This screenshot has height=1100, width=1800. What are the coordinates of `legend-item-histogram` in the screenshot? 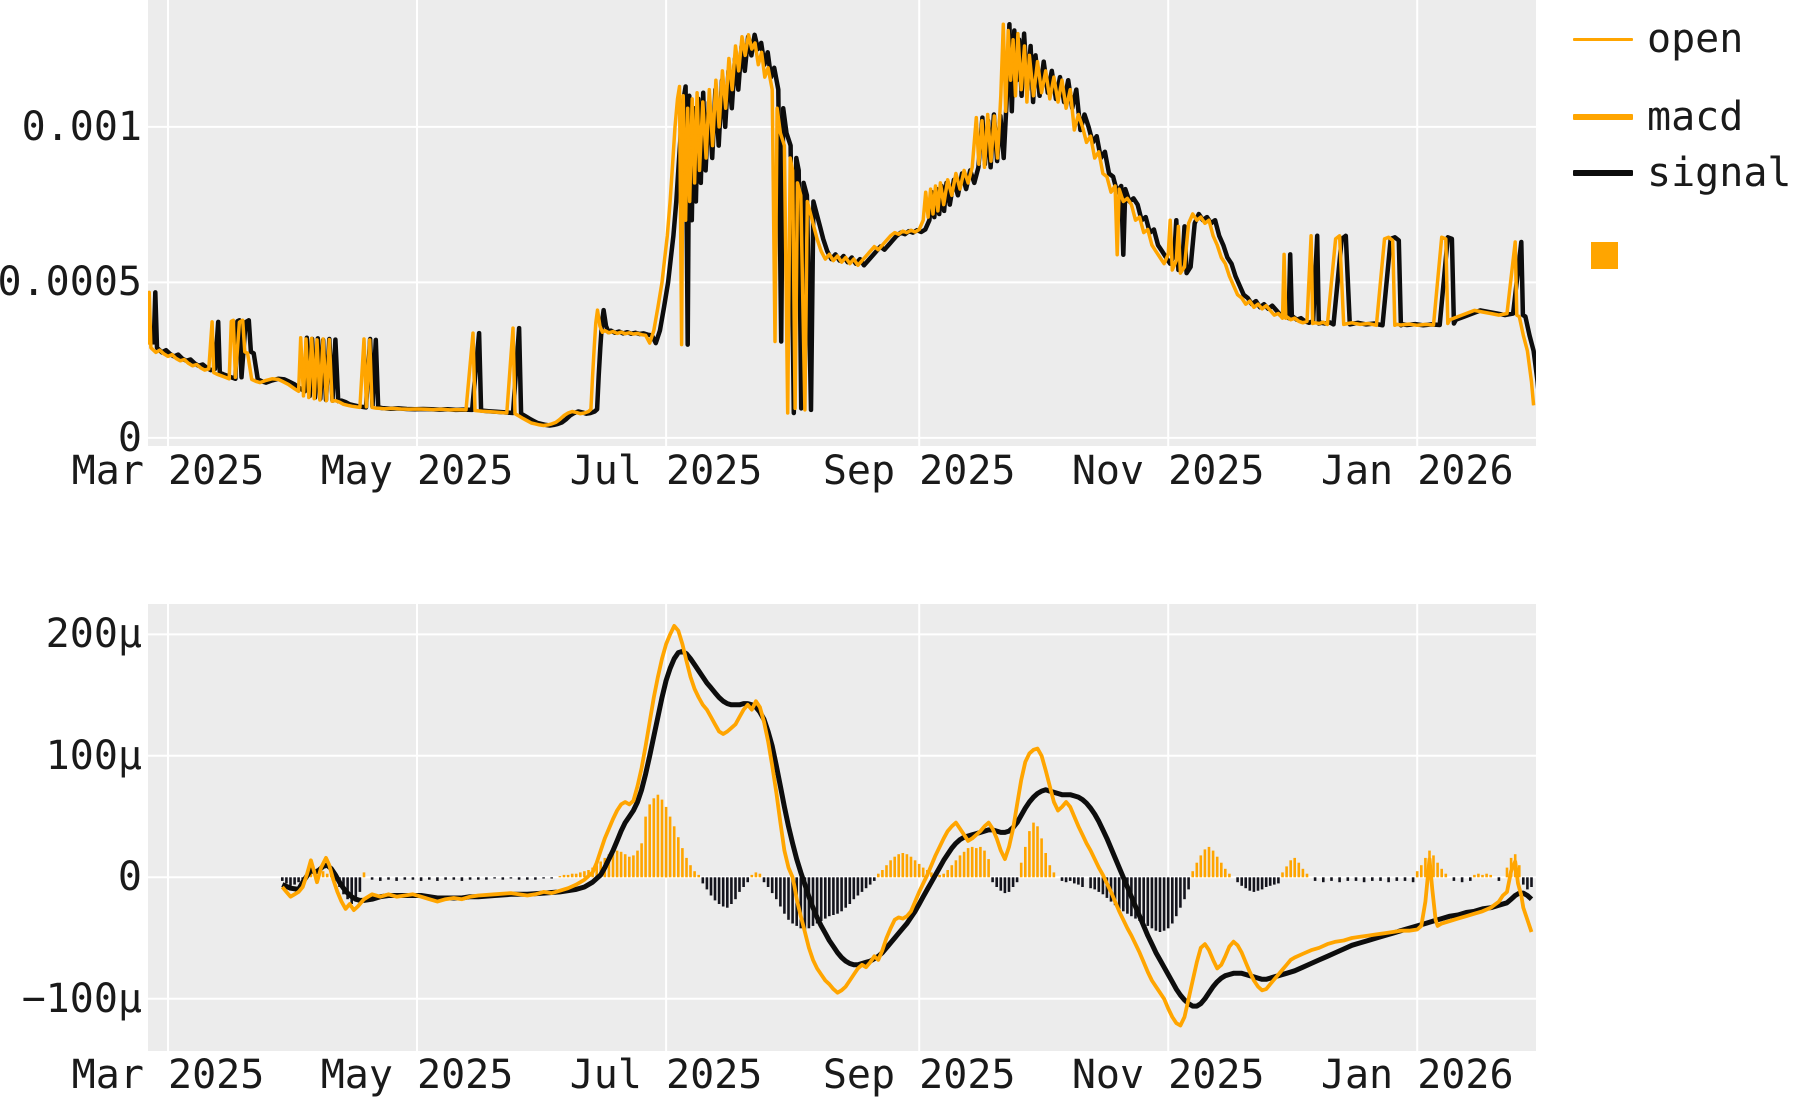 It's located at (1601, 255).